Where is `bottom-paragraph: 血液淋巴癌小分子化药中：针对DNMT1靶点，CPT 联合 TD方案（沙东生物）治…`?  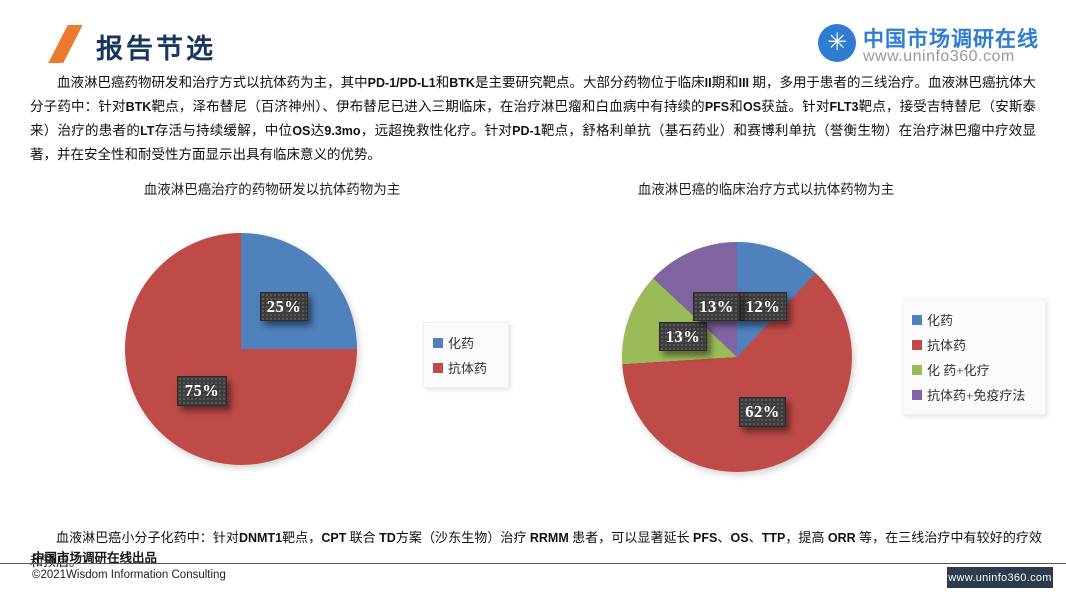 bottom-paragraph: 血液淋巴癌小分子化药中：针对DNMT1靶点，CPT 联合 TD方案（沙东生物）治… is located at coordinates (536, 549).